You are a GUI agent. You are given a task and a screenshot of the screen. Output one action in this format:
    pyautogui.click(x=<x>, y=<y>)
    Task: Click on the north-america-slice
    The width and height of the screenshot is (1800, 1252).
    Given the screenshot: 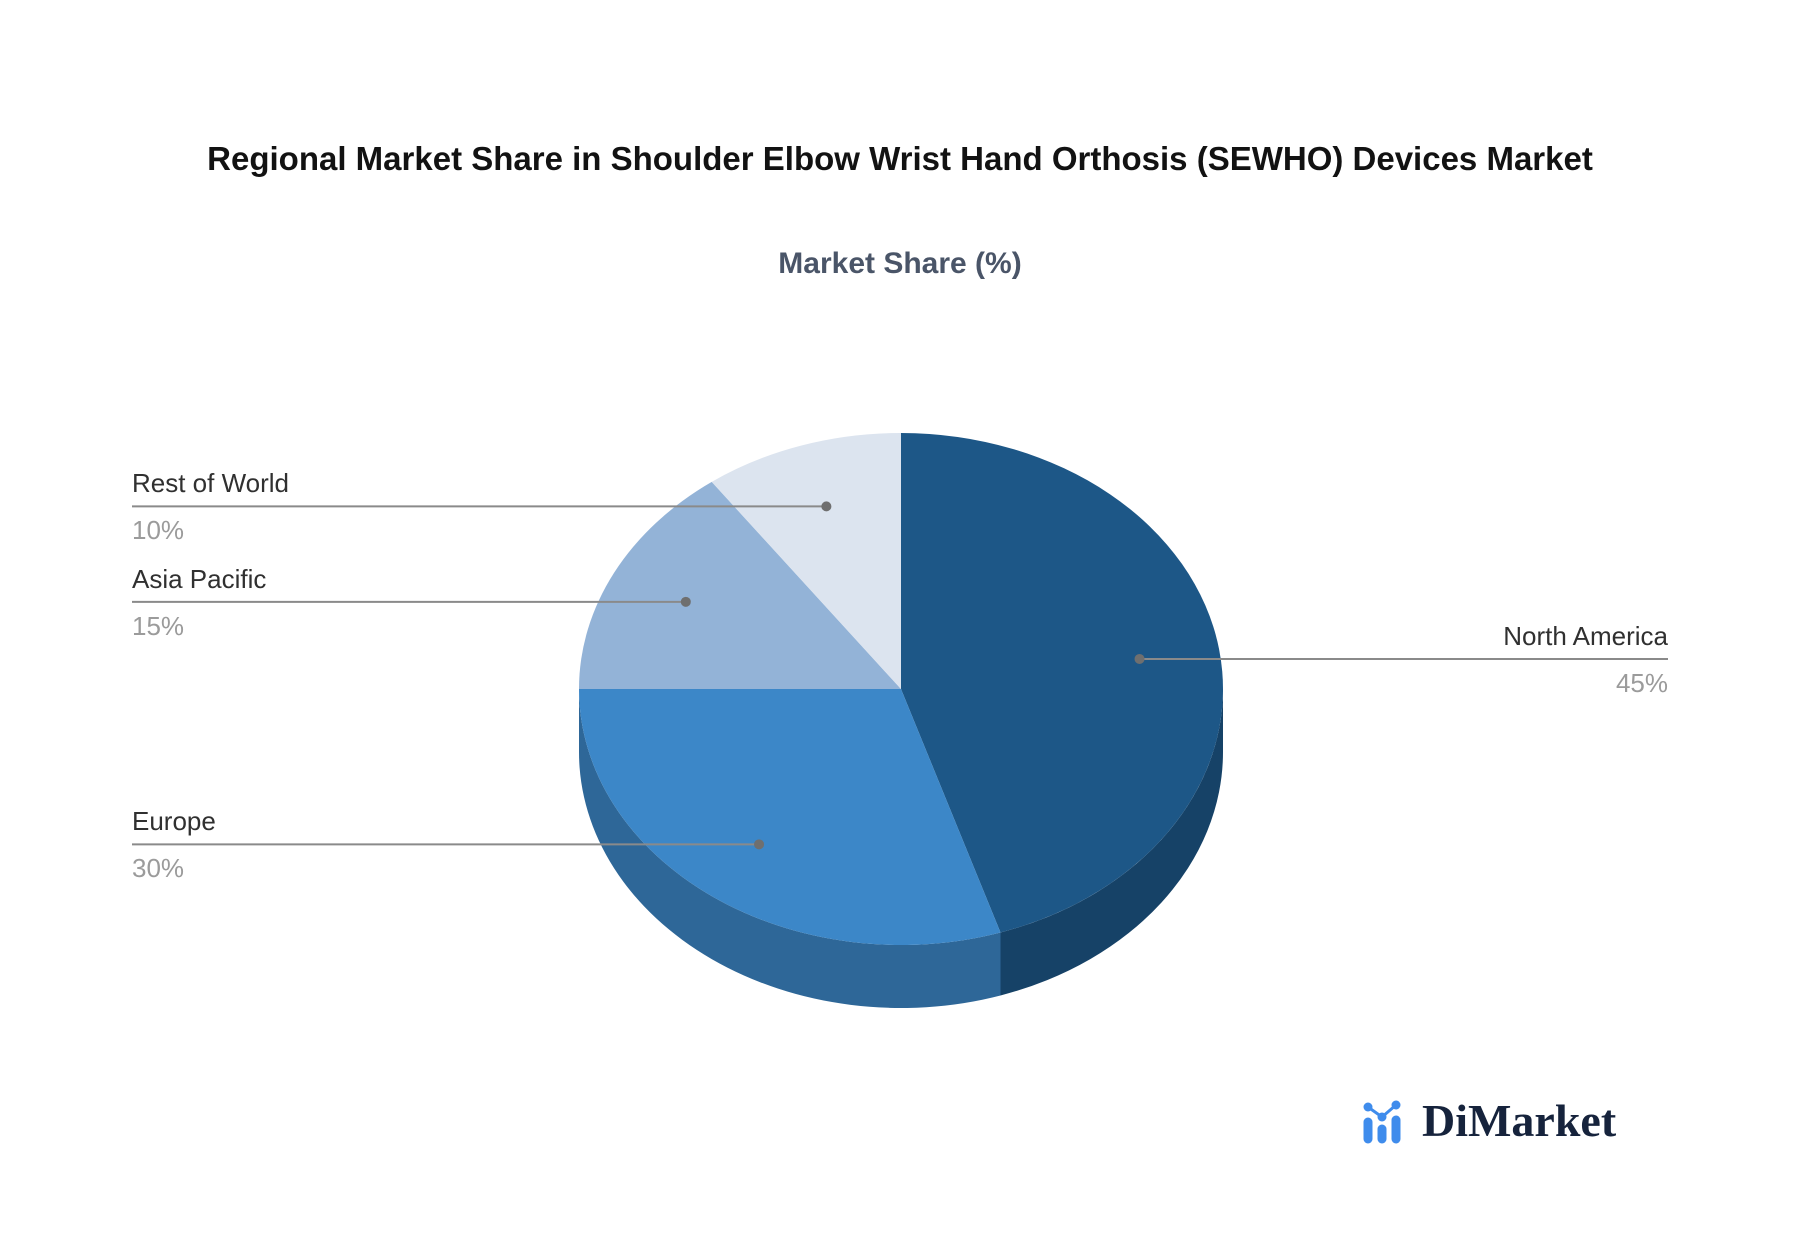 What is the action you would take?
    pyautogui.click(x=1062, y=683)
    